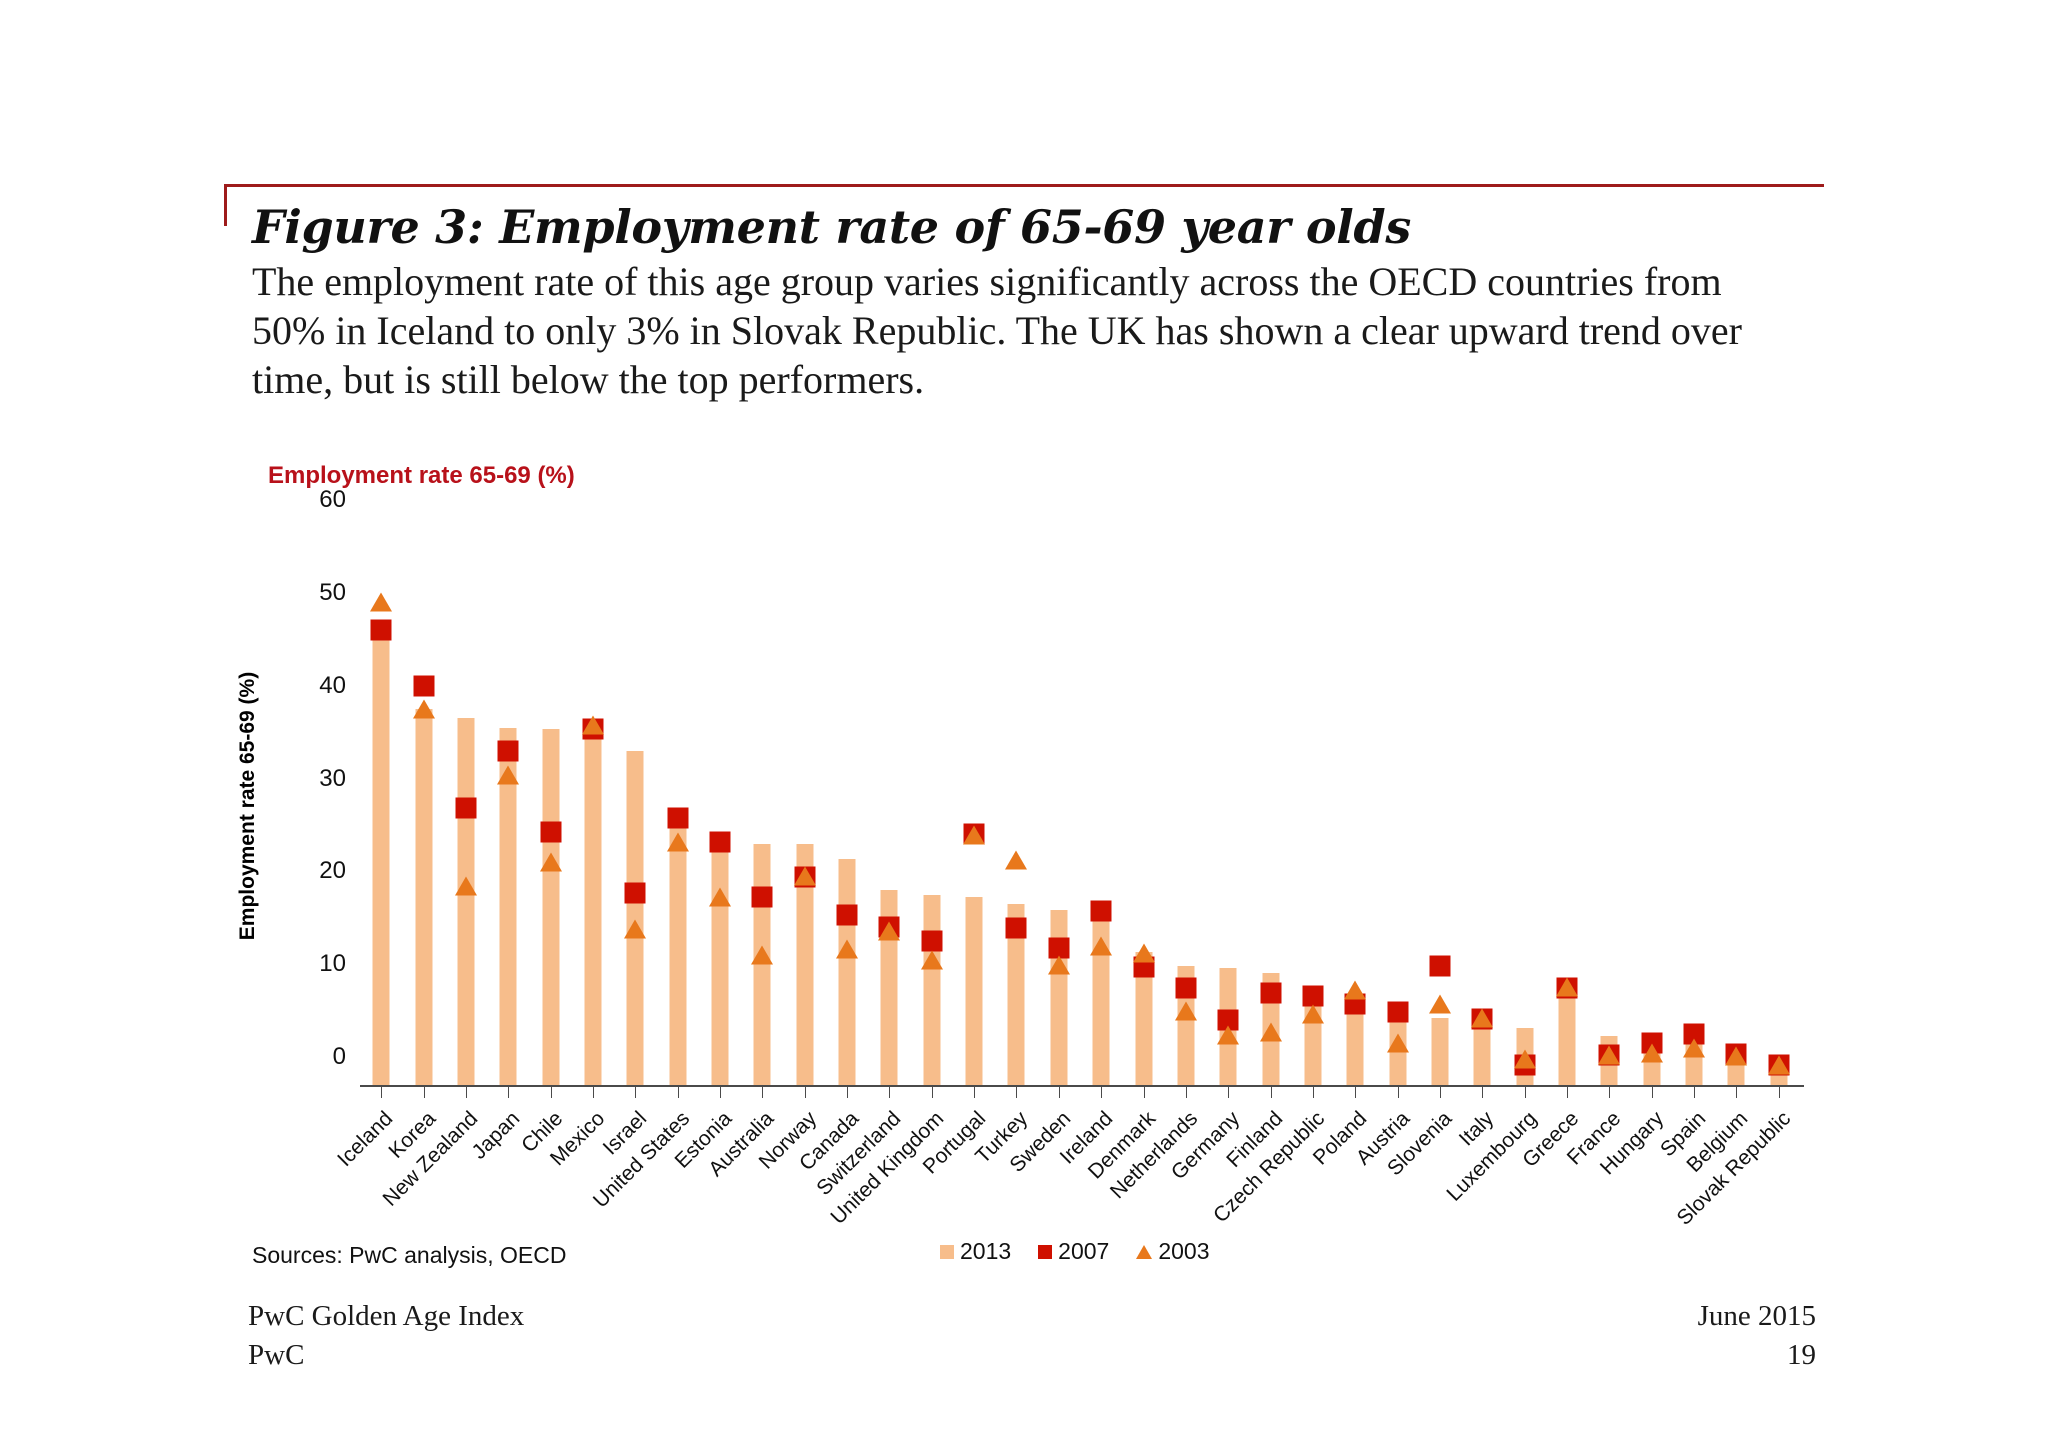 This screenshot has height=1447, width=2048. What do you see at coordinates (831, 851) in the screenshot?
I see `chart-category-group: Canada` at bounding box center [831, 851].